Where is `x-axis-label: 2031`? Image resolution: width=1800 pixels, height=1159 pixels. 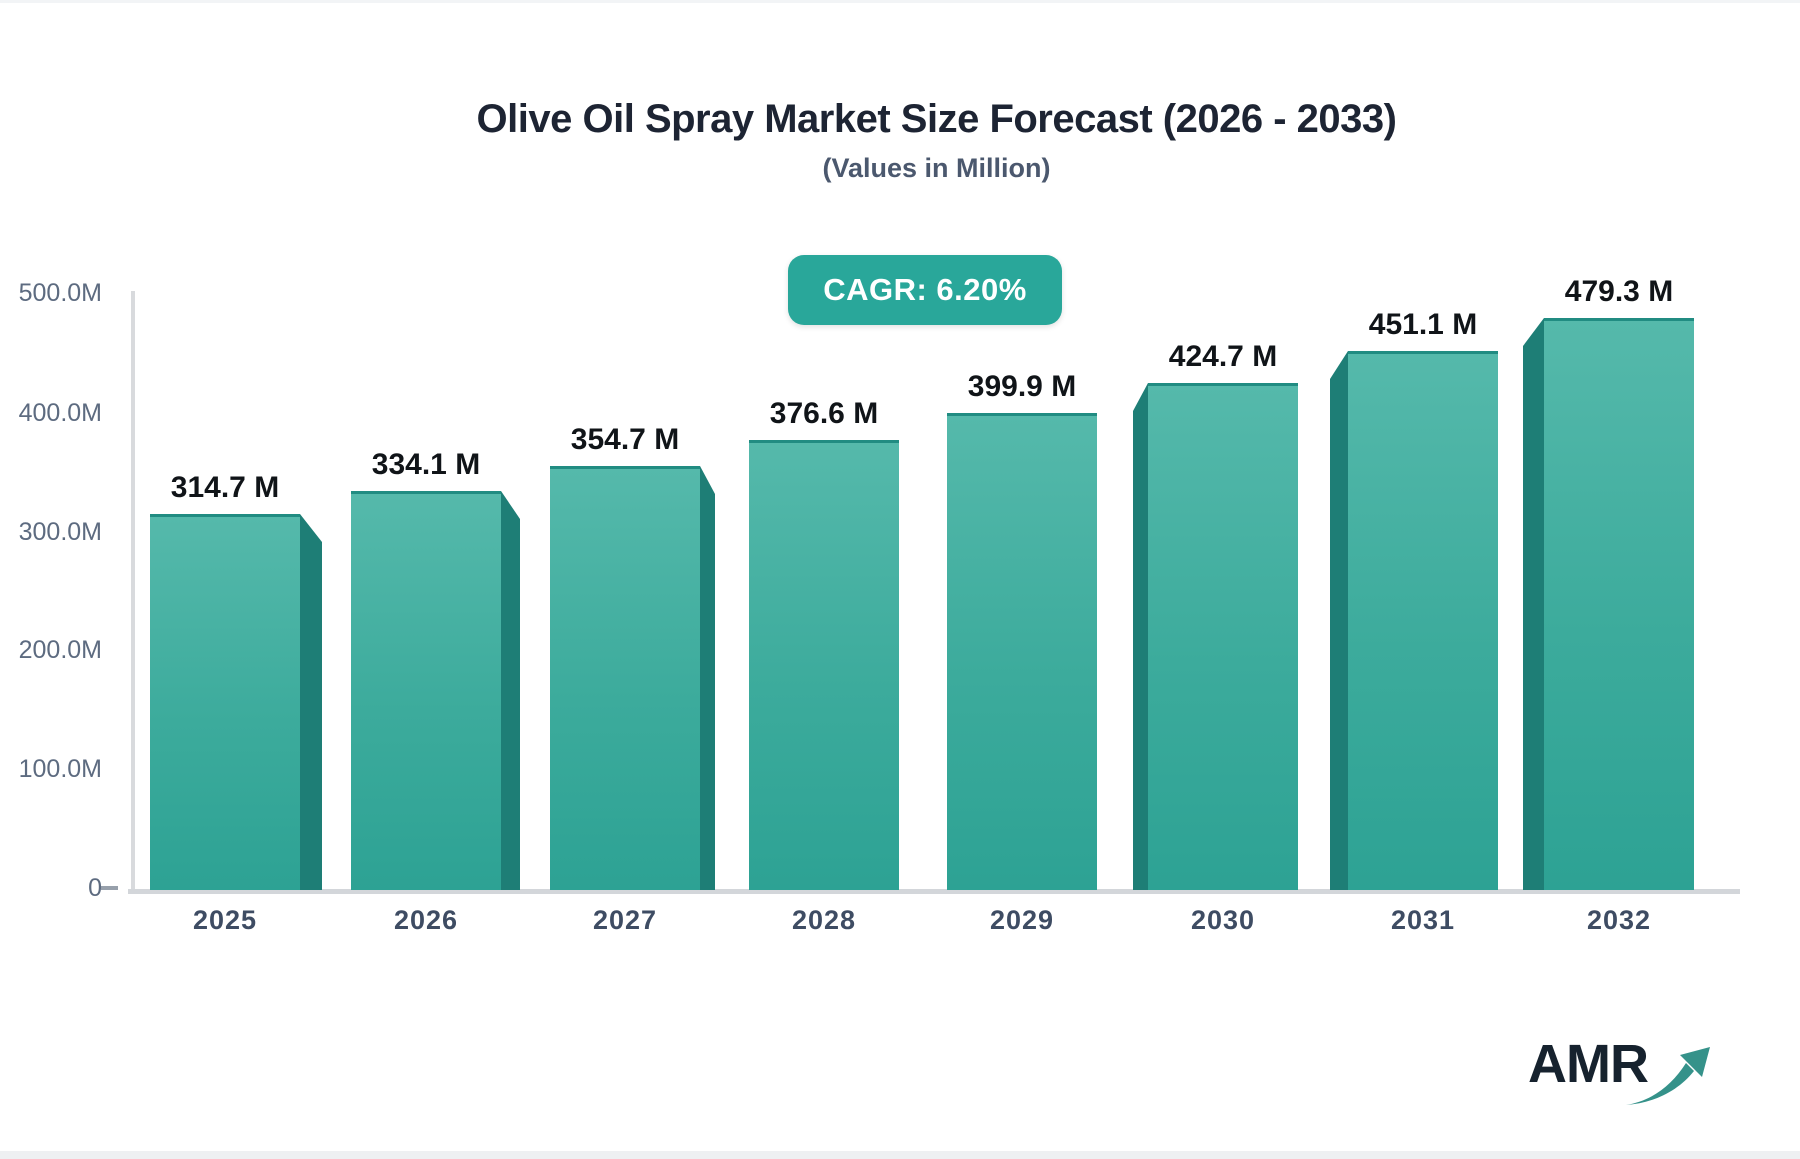 x-axis-label: 2031 is located at coordinates (1423, 920).